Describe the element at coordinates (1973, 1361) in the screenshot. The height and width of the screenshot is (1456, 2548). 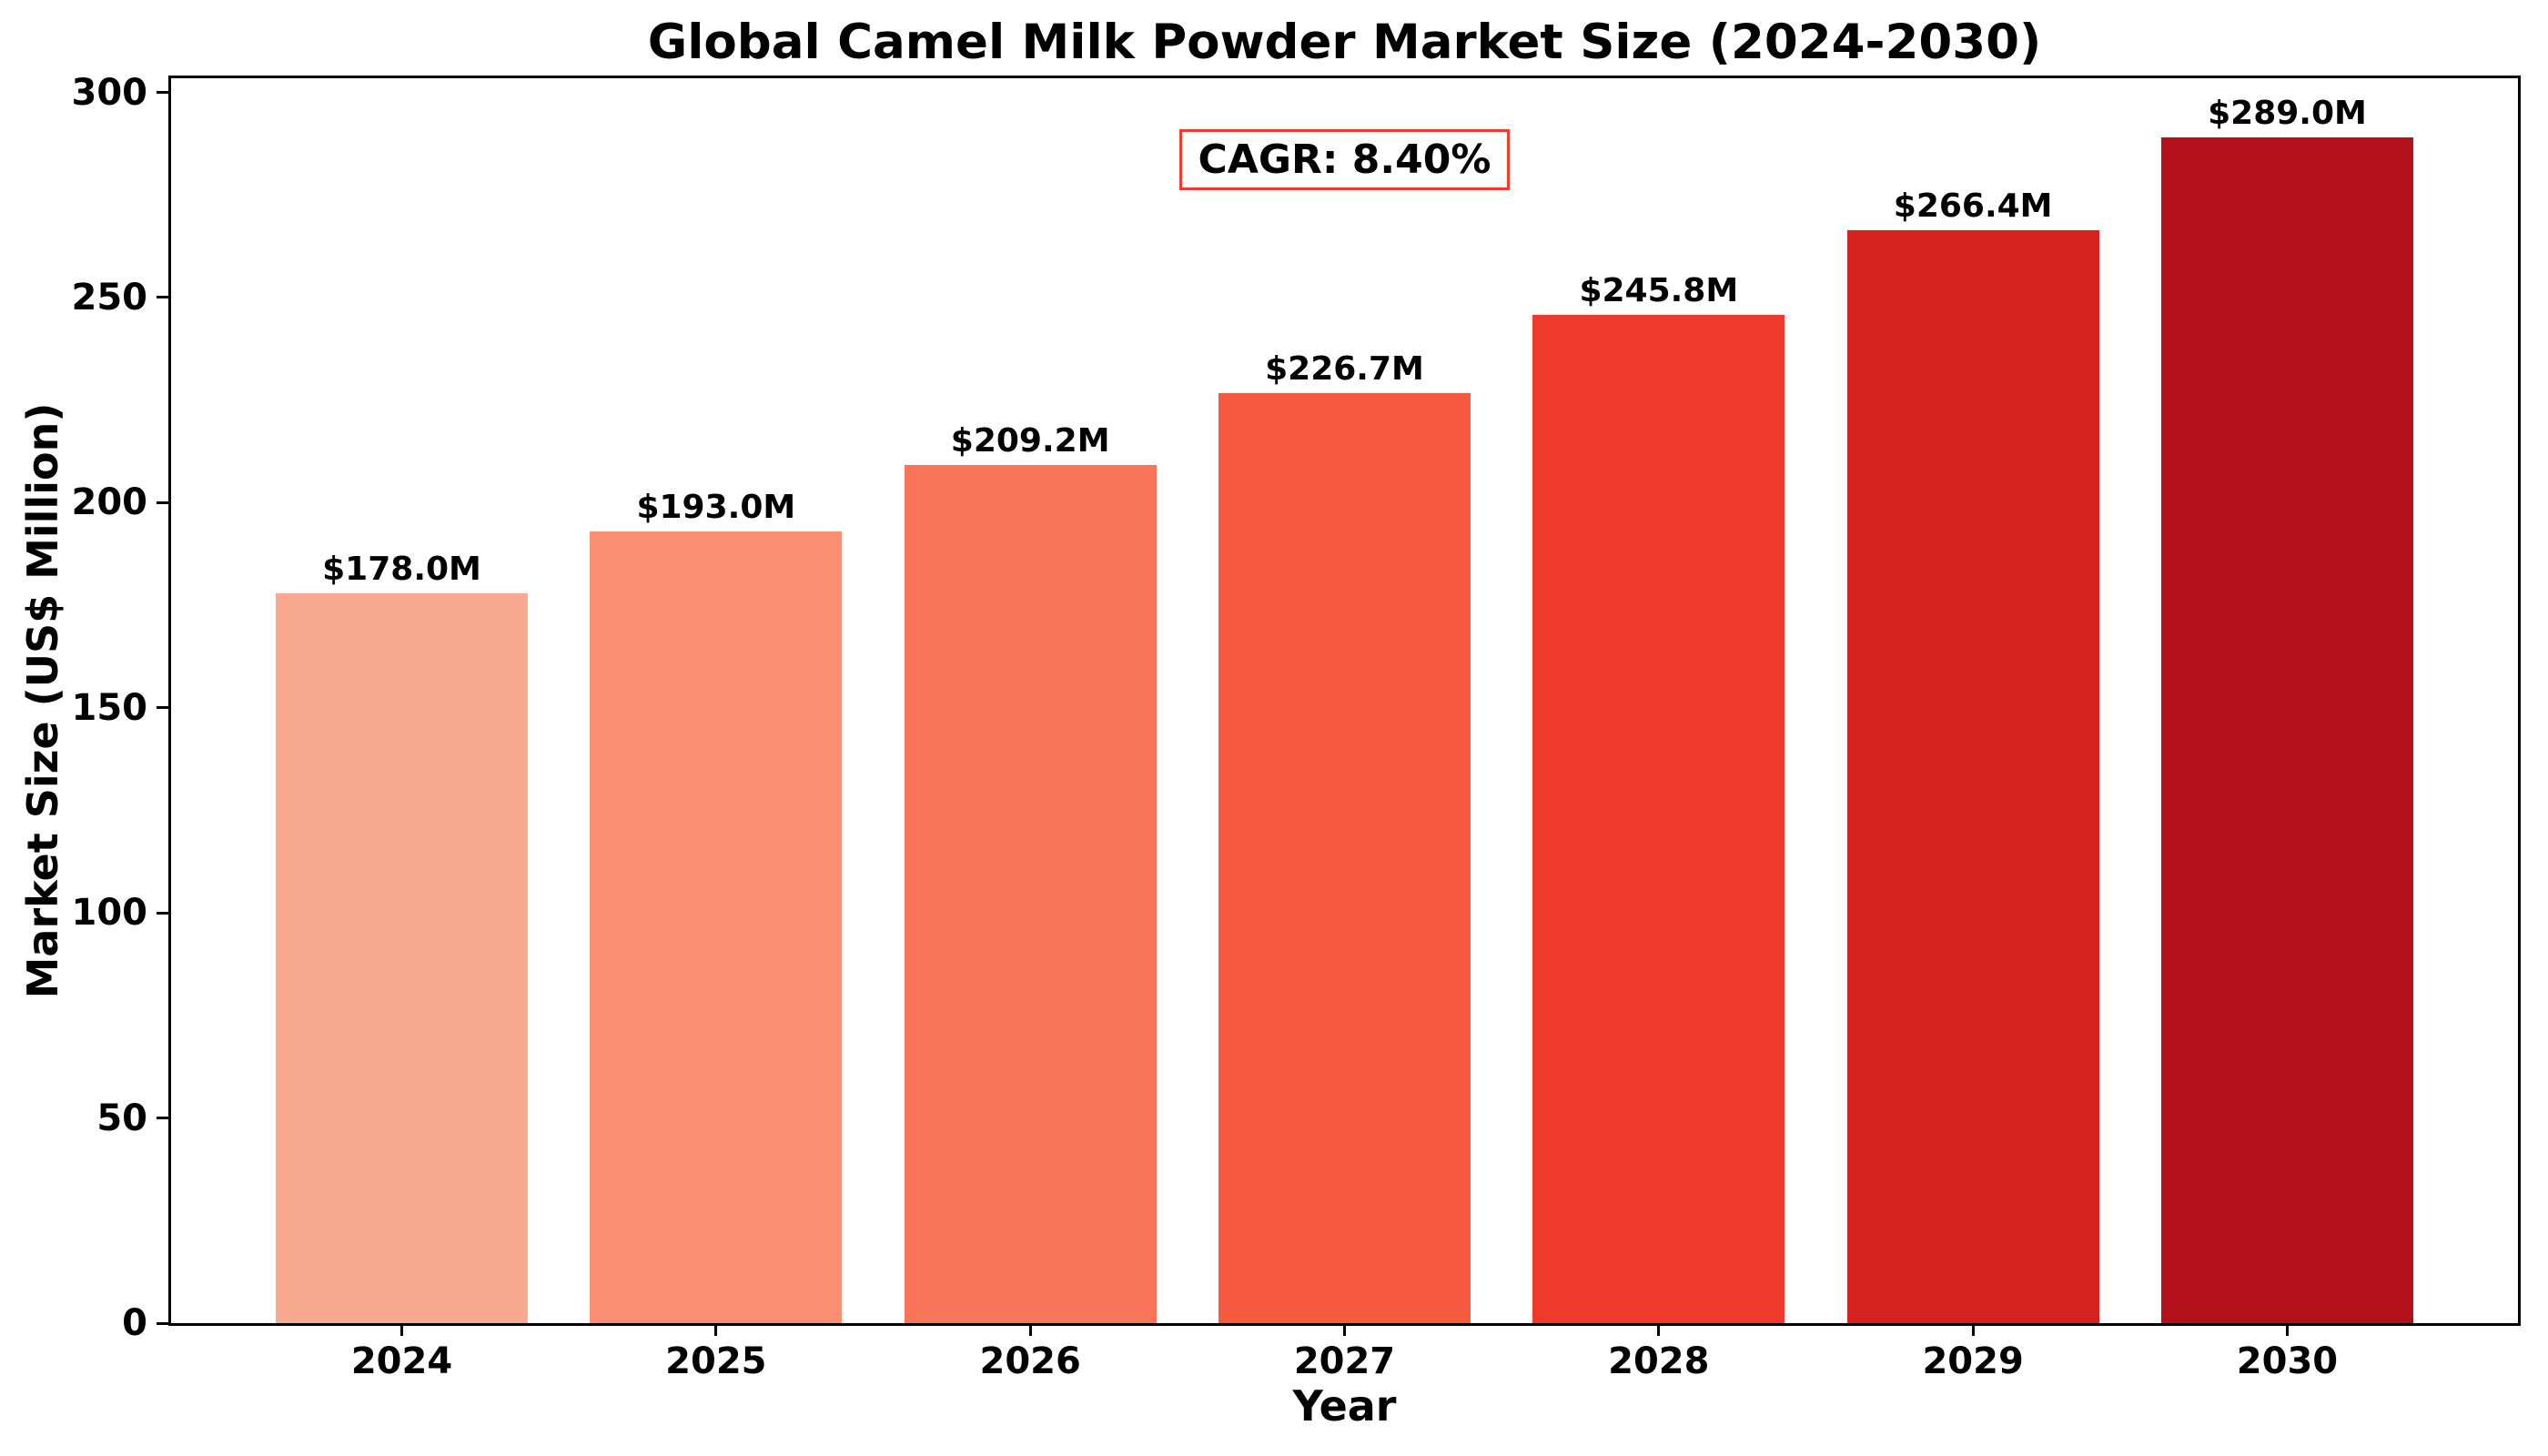
I see `x-tick-label: 2029` at that location.